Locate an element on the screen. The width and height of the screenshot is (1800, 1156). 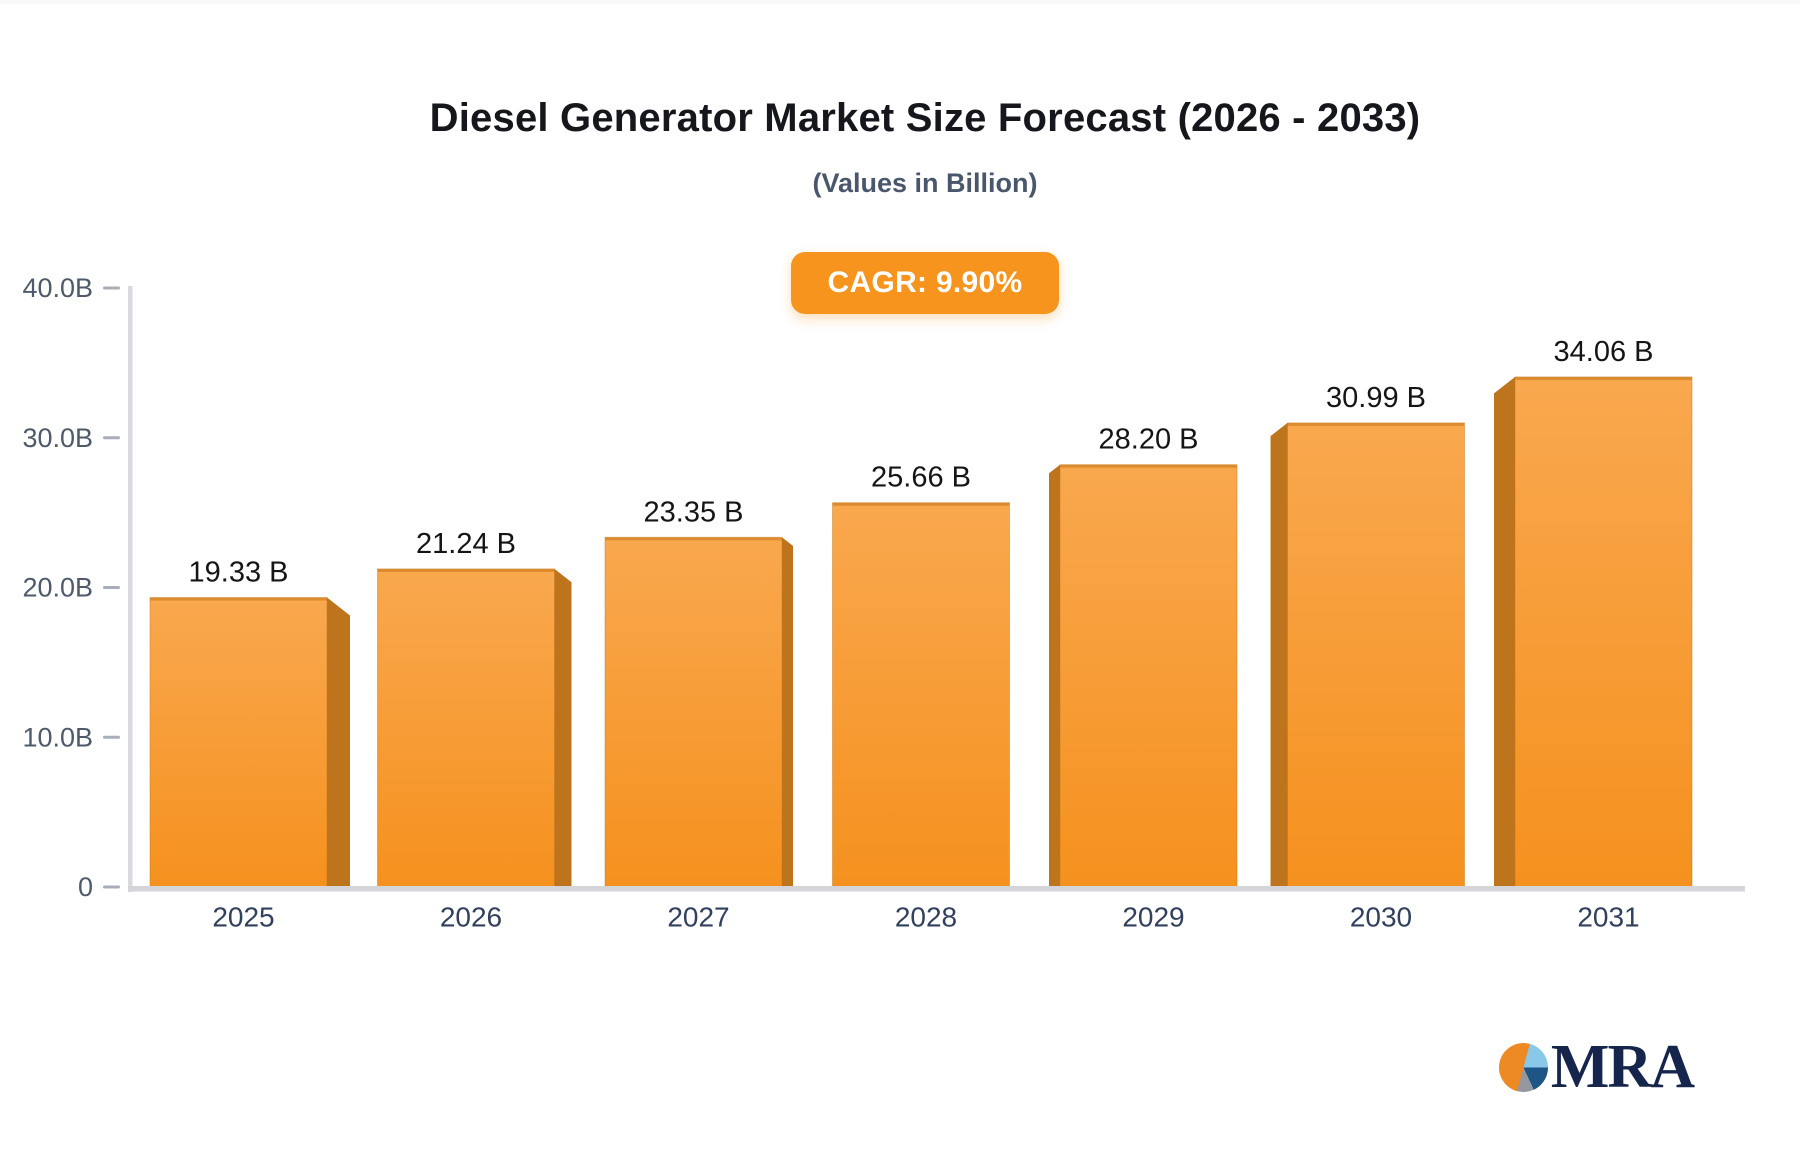
y-axis-tick-label: 20.0B is located at coordinates (57, 588).